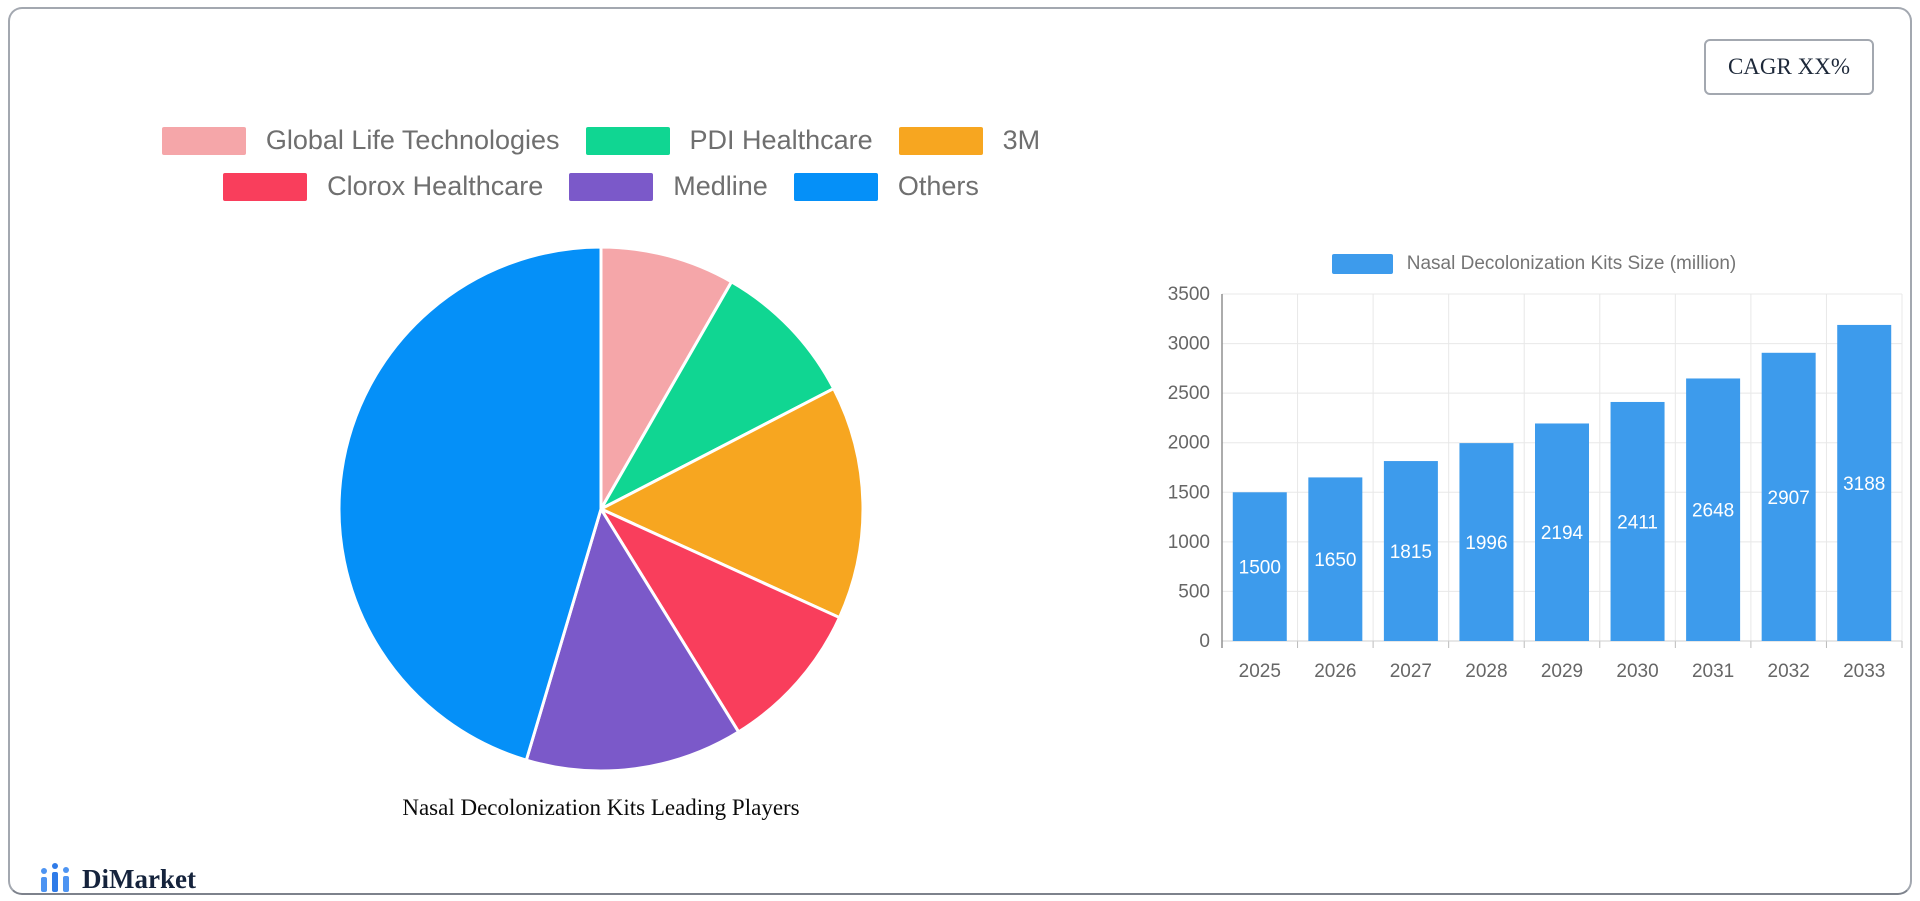 The image size is (1920, 901). I want to click on y-tick-label-2000: 2000, so click(1189, 443).